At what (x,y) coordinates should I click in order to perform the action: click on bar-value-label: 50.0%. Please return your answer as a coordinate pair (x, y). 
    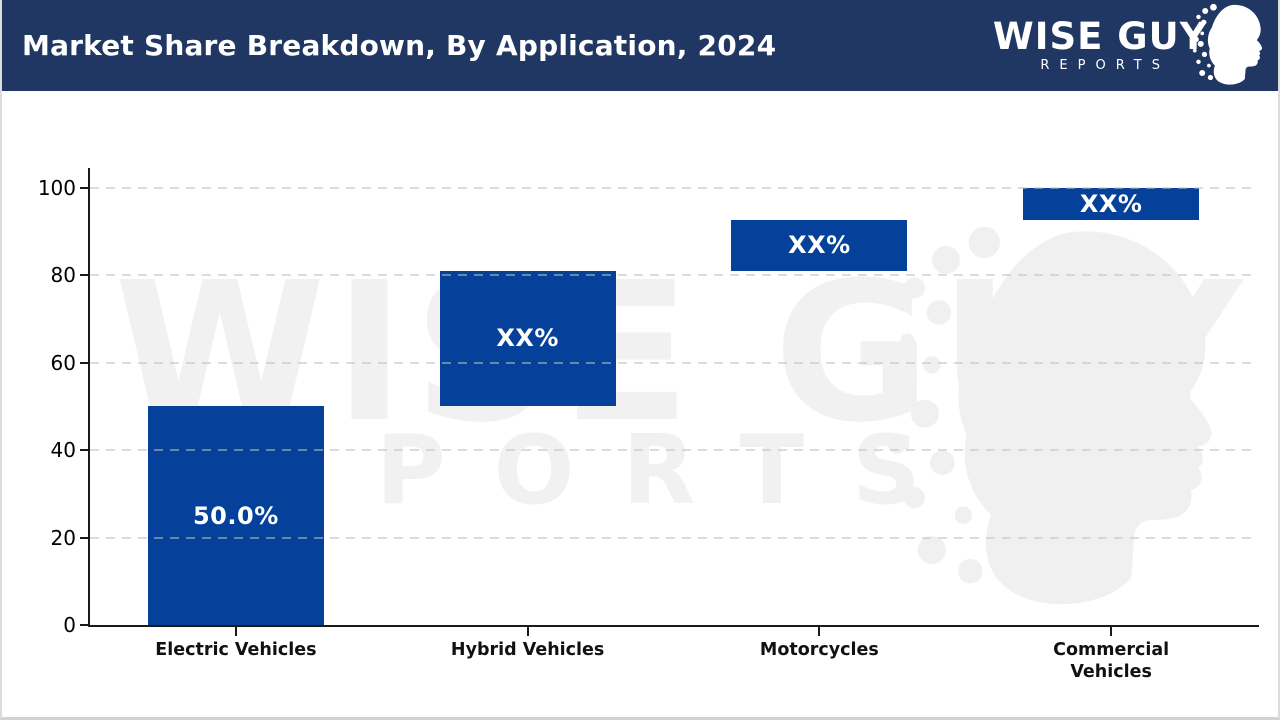
    Looking at the image, I should click on (235, 515).